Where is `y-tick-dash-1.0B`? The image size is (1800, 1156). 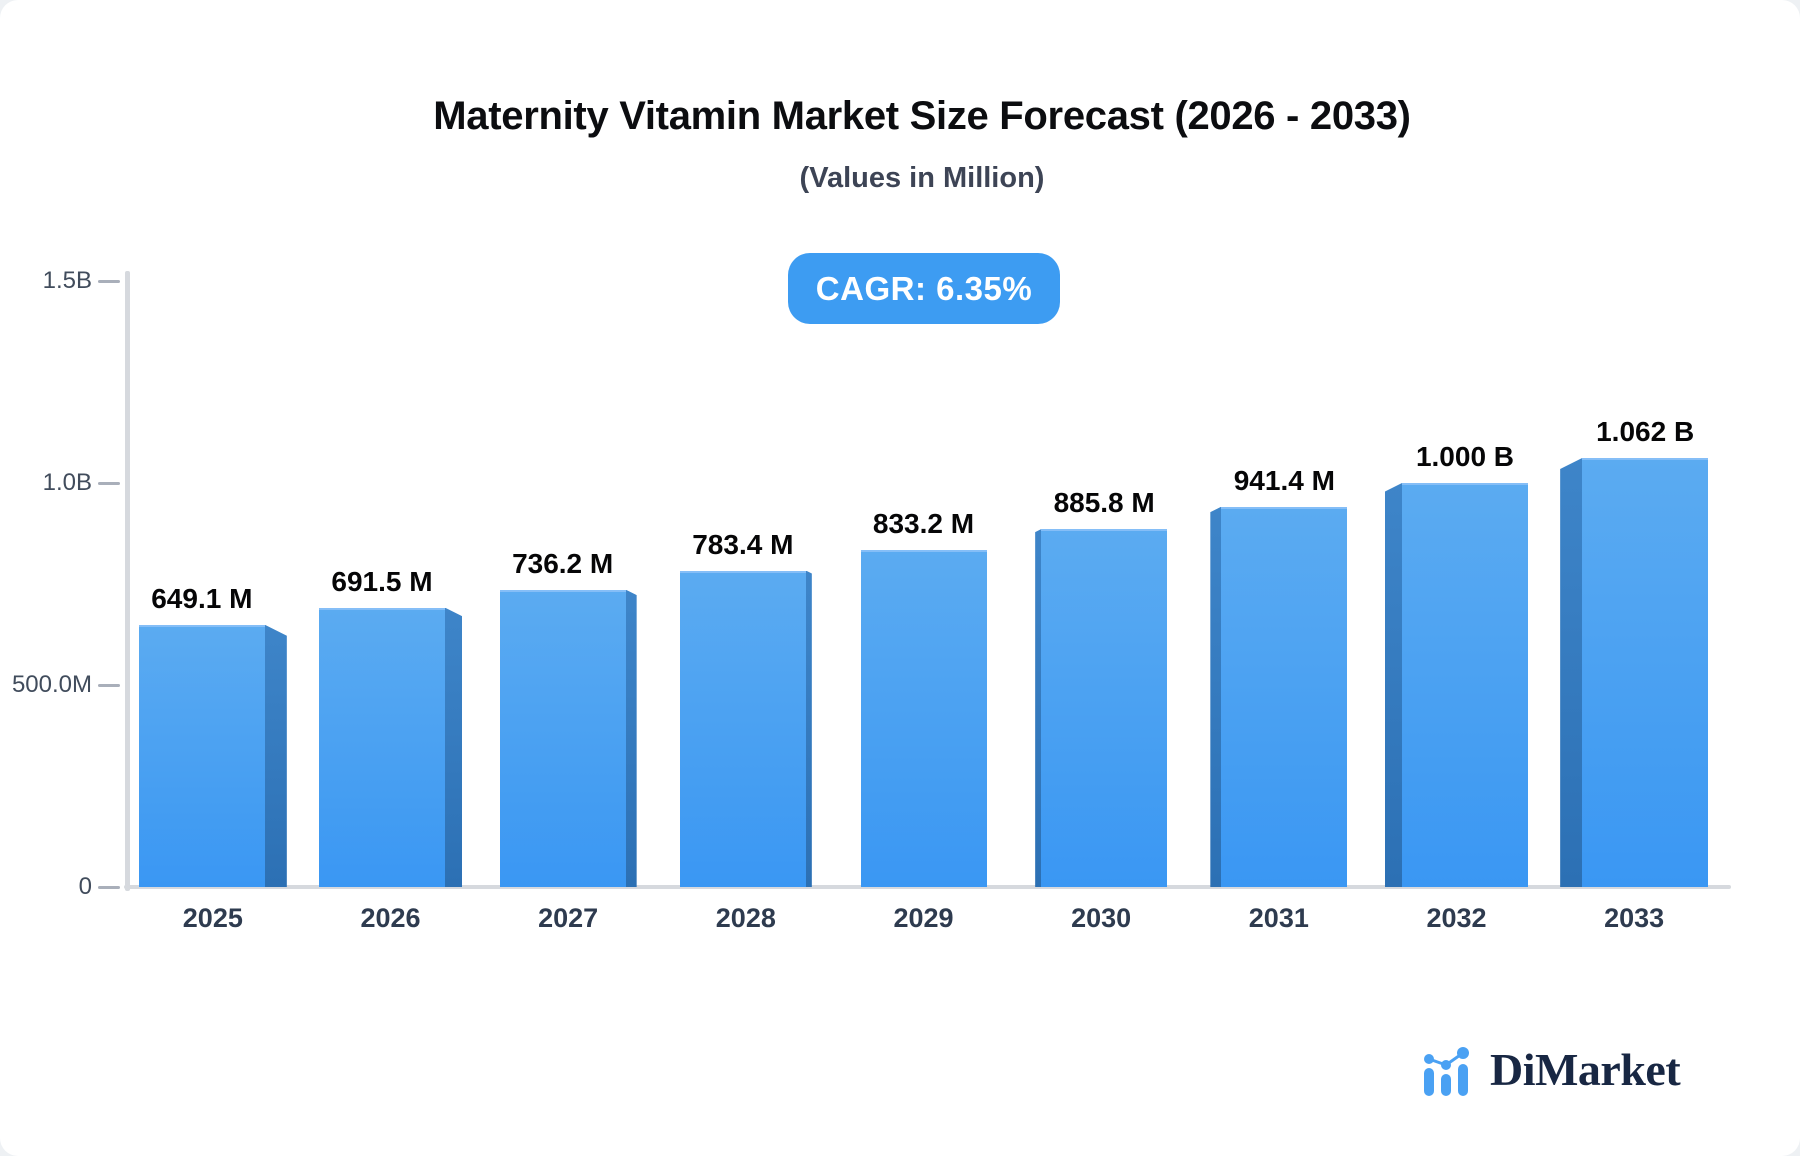 y-tick-dash-1.0B is located at coordinates (109, 483).